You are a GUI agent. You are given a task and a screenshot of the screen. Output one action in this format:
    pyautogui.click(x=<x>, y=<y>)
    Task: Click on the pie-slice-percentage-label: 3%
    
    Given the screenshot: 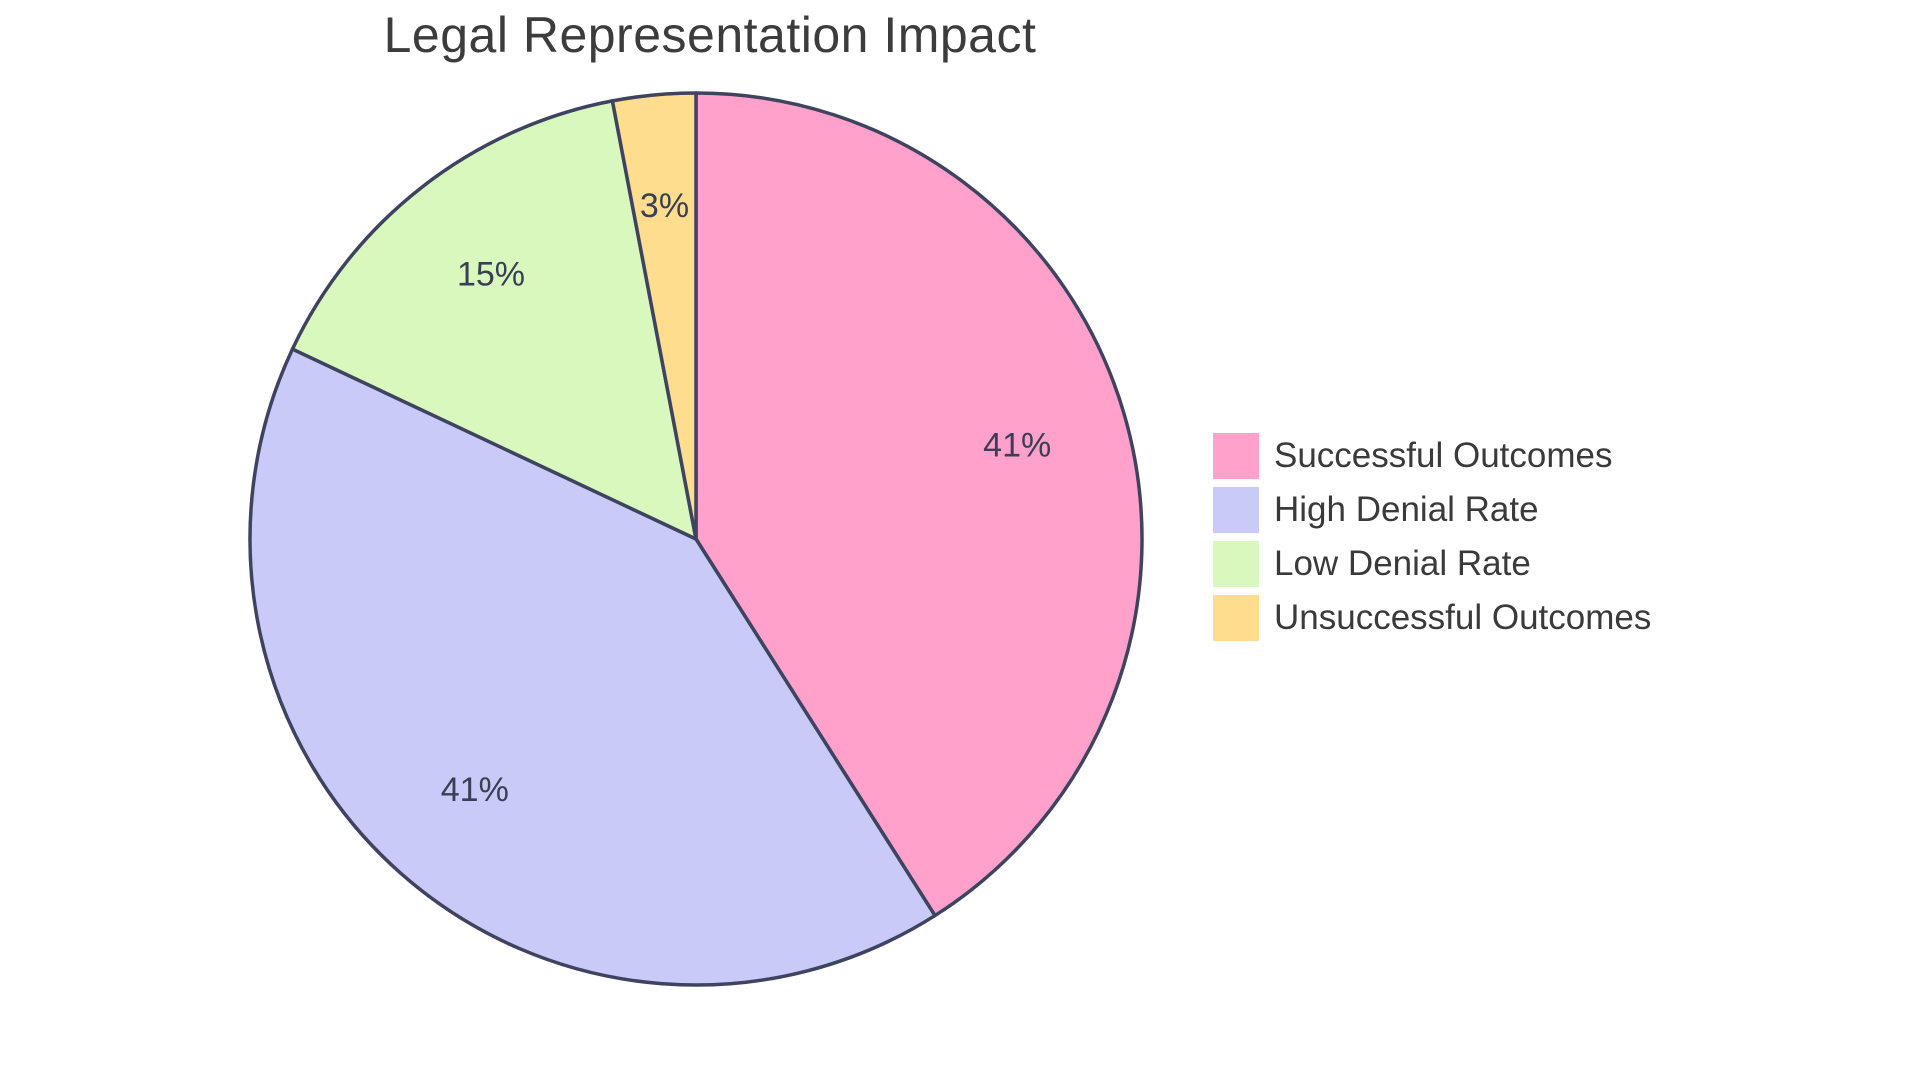 What is the action you would take?
    pyautogui.click(x=664, y=206)
    